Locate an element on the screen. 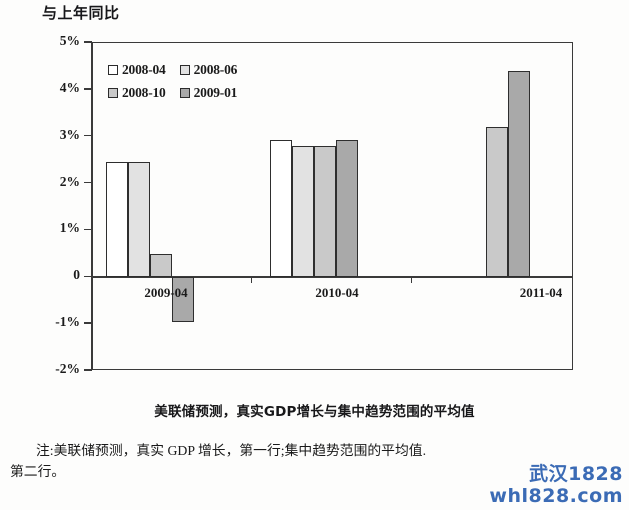 Image resolution: width=629 pixels, height=510 pixels. x-axis-label-2011-04: 2011-04 is located at coordinates (541, 293).